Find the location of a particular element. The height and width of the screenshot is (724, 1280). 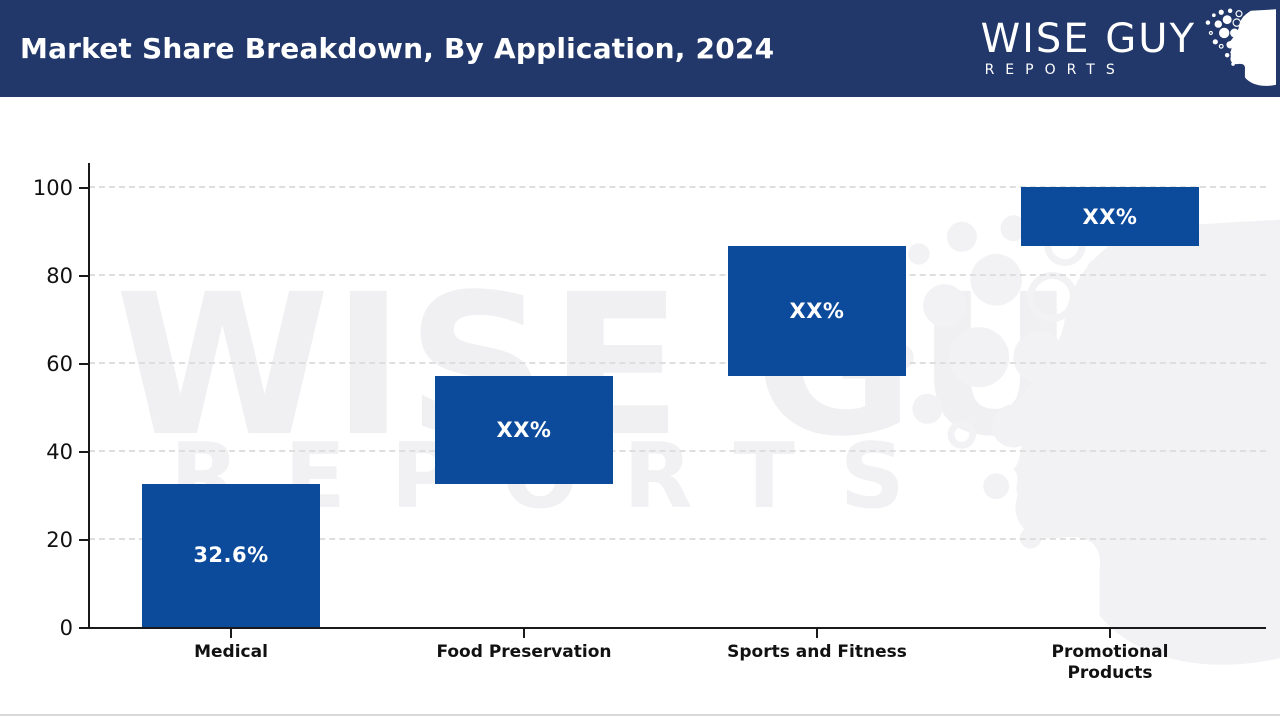

y-axis-line is located at coordinates (89, 396).